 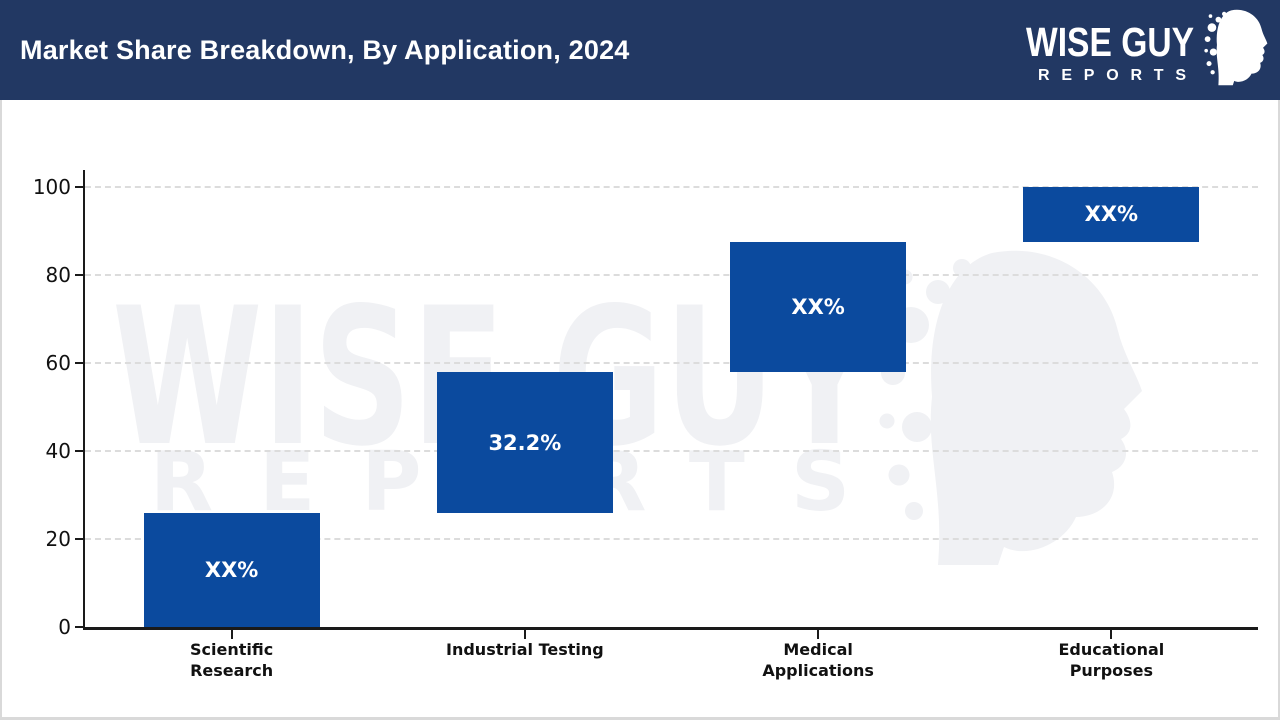 I want to click on bar-4: XX%, so click(x=1111, y=214).